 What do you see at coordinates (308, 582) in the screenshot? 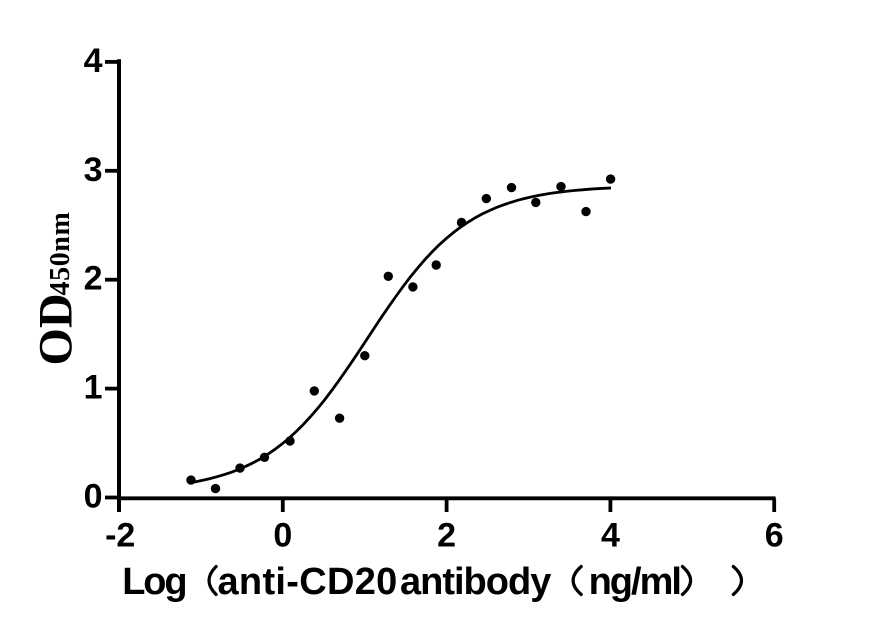
I see `svg-text: anti-CD20` at bounding box center [308, 582].